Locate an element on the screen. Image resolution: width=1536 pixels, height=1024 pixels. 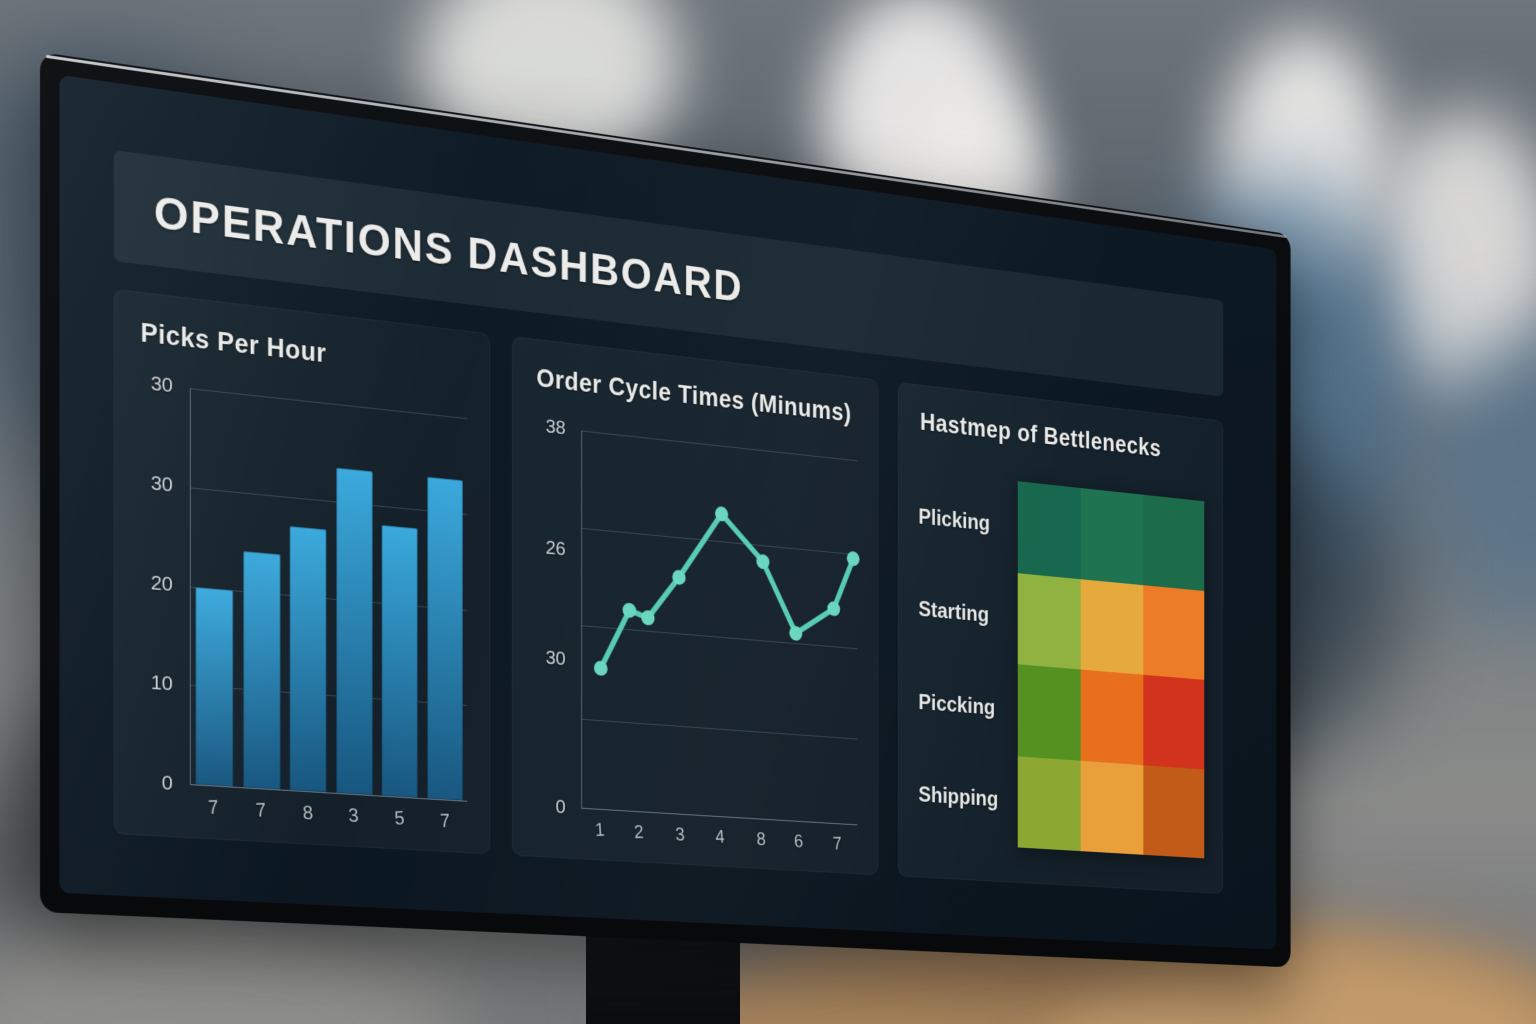
heatmap-grid is located at coordinates (1111, 670).